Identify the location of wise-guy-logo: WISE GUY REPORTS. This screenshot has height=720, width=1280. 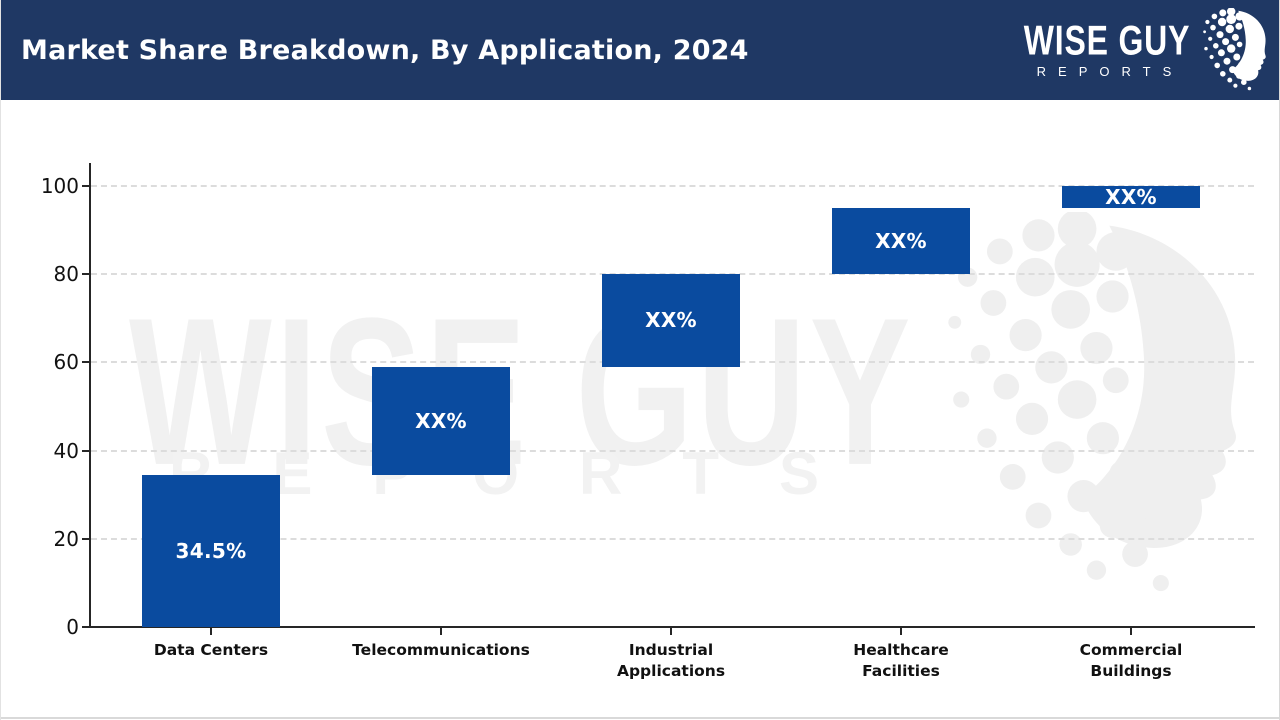
(1136, 50).